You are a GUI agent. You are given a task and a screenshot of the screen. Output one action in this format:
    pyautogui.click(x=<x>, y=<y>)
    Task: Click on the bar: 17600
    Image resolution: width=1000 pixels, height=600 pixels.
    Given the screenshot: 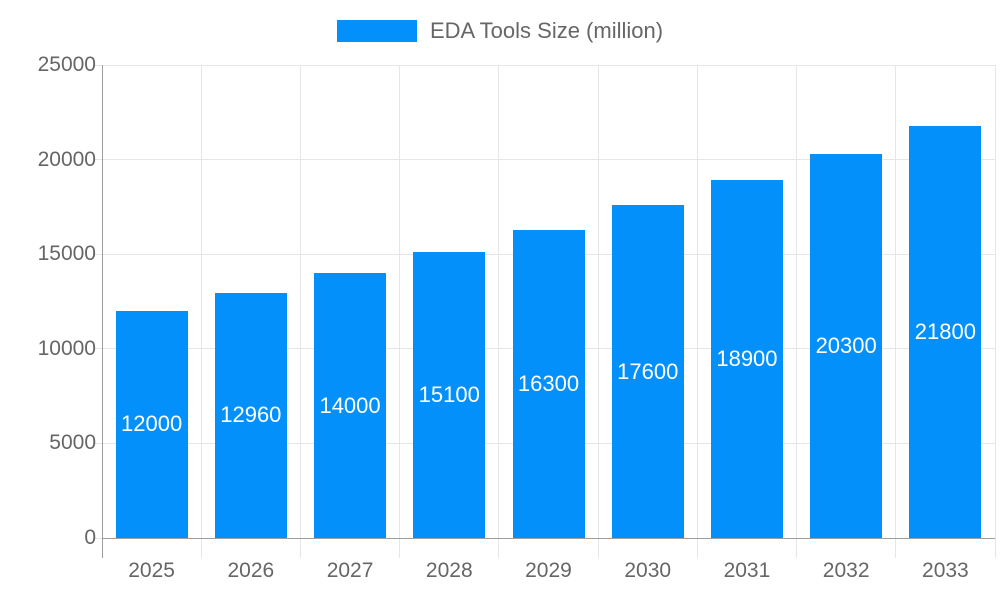 What is the action you would take?
    pyautogui.click(x=647, y=371)
    